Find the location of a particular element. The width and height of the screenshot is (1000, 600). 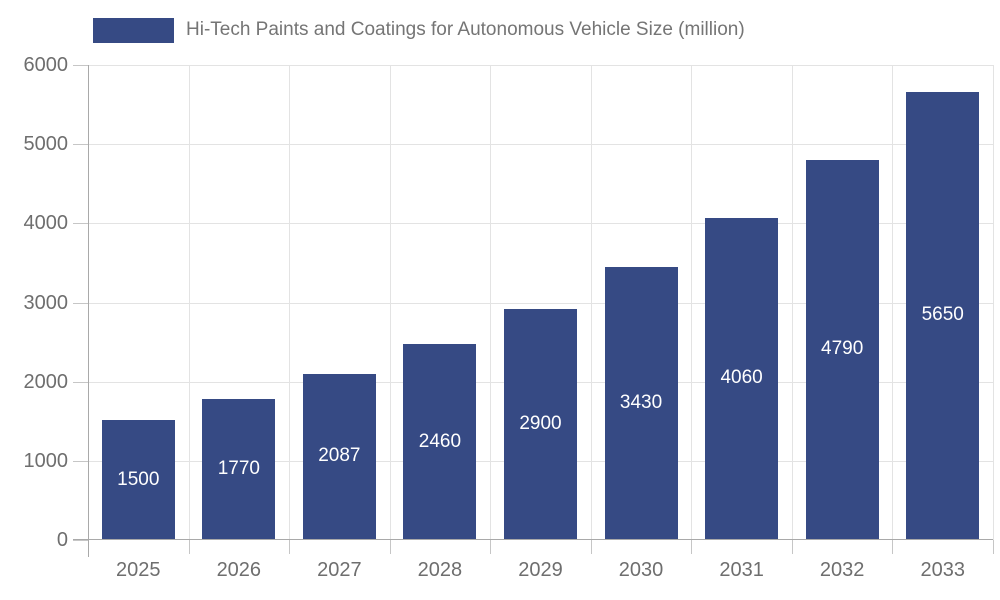

x-axis-line is located at coordinates (533, 539).